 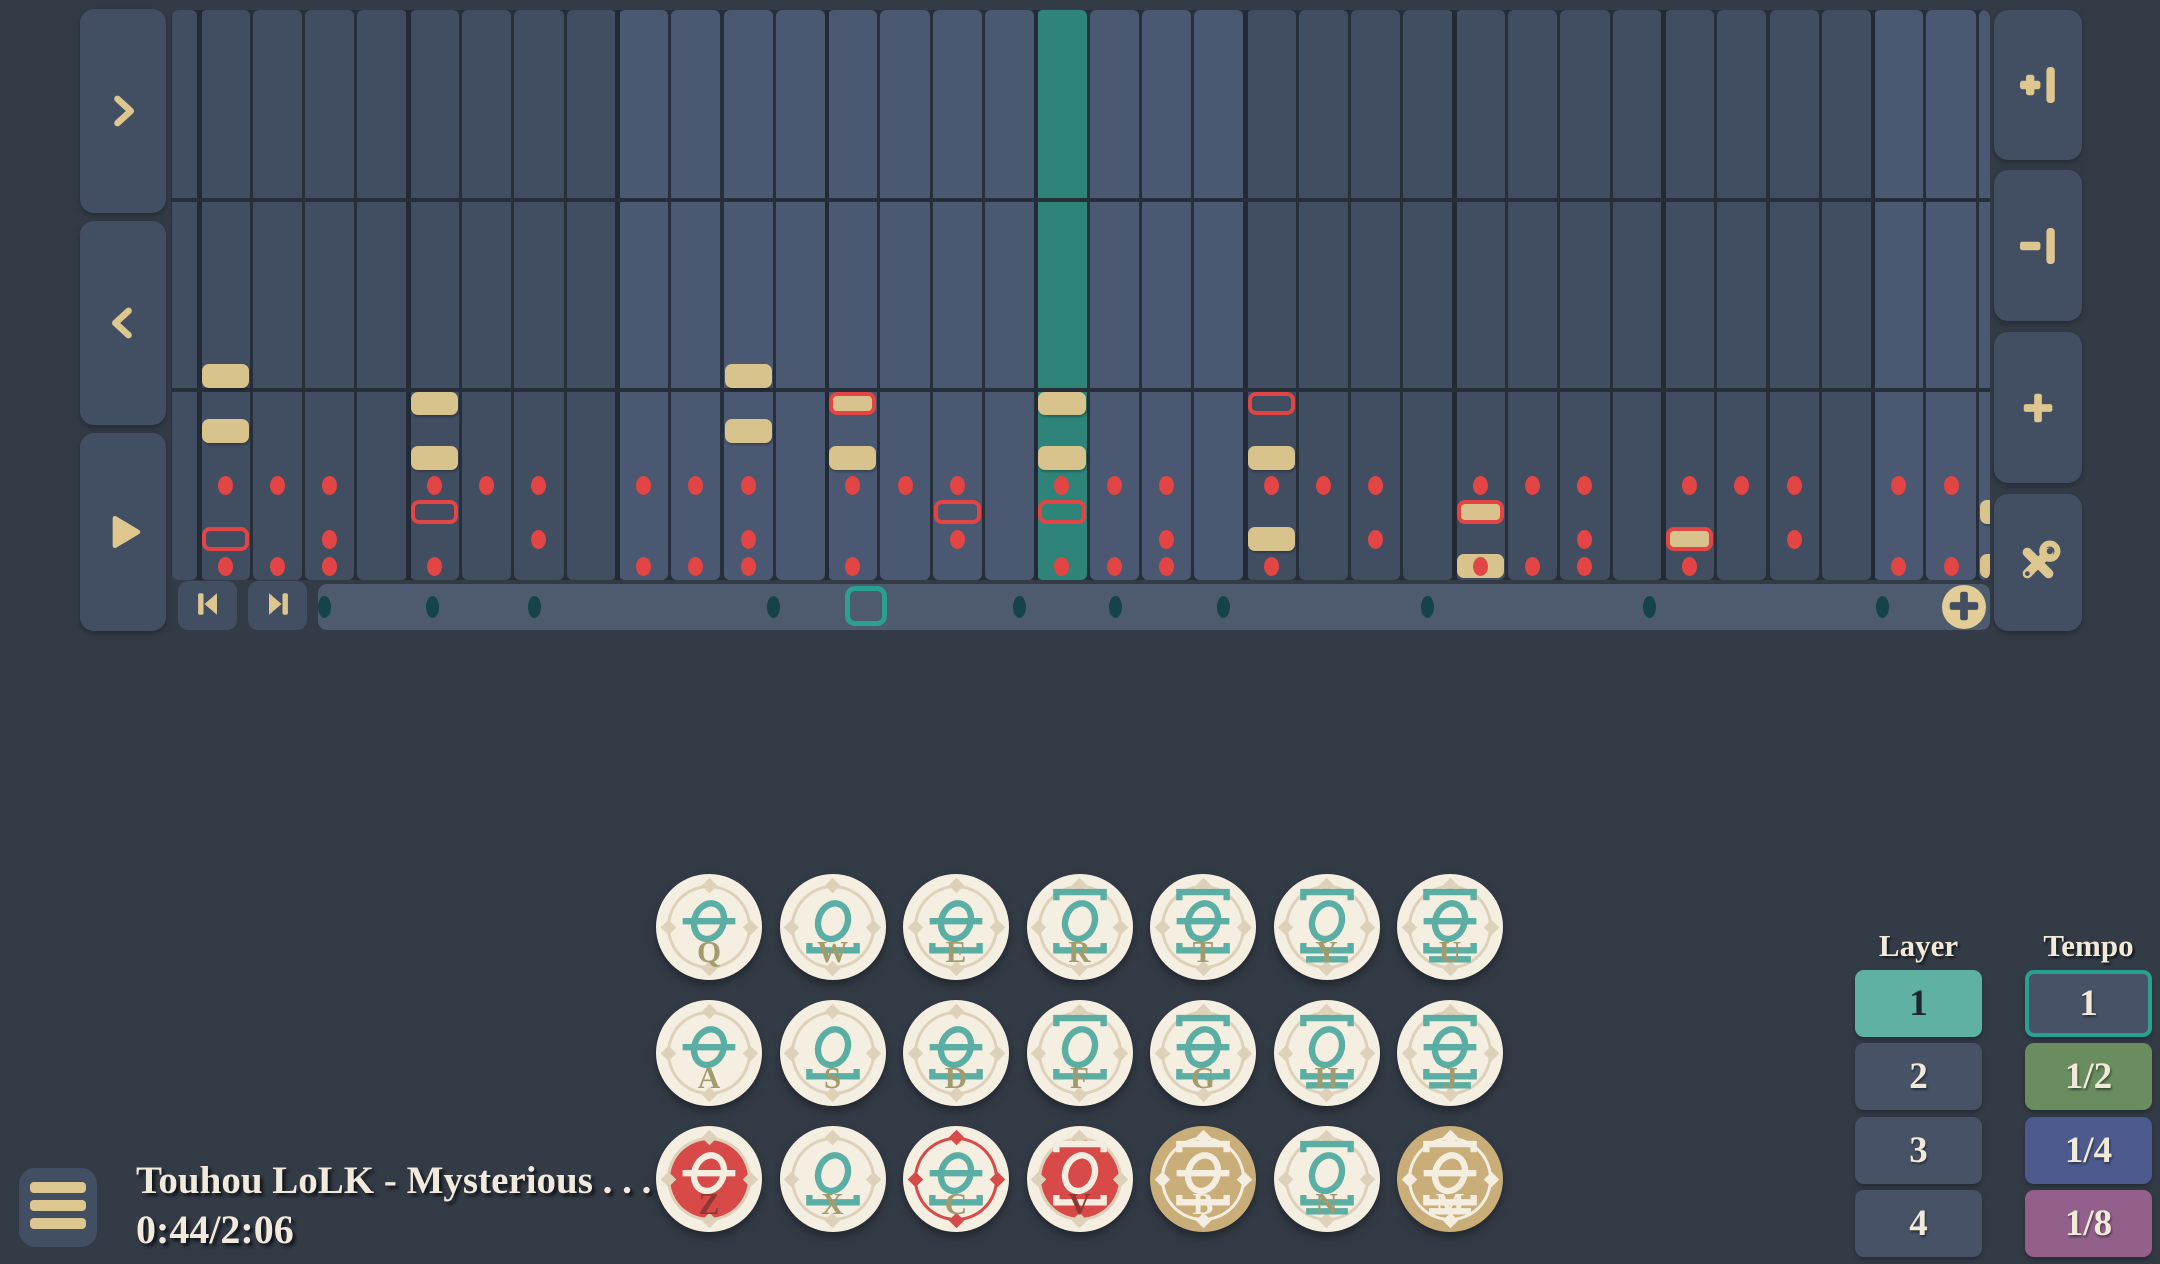 What do you see at coordinates (956, 1179) in the screenshot?
I see `key-button-C: C` at bounding box center [956, 1179].